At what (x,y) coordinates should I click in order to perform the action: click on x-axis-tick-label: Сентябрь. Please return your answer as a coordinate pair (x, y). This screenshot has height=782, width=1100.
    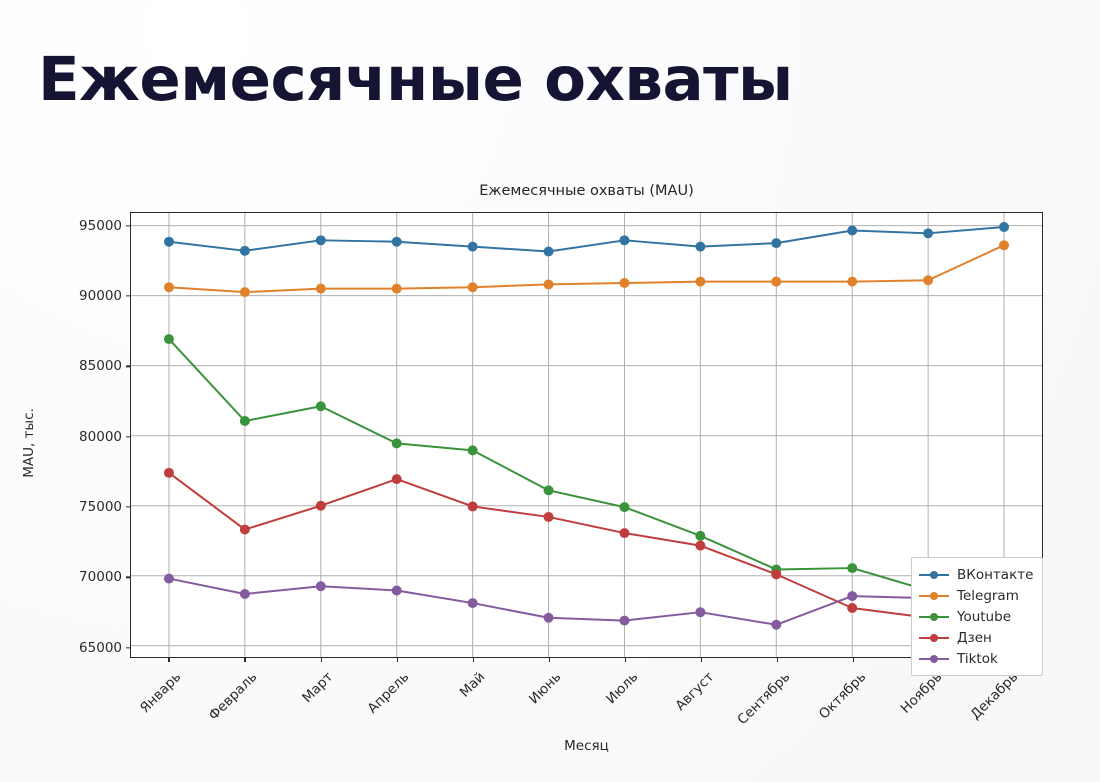
    Looking at the image, I should click on (764, 698).